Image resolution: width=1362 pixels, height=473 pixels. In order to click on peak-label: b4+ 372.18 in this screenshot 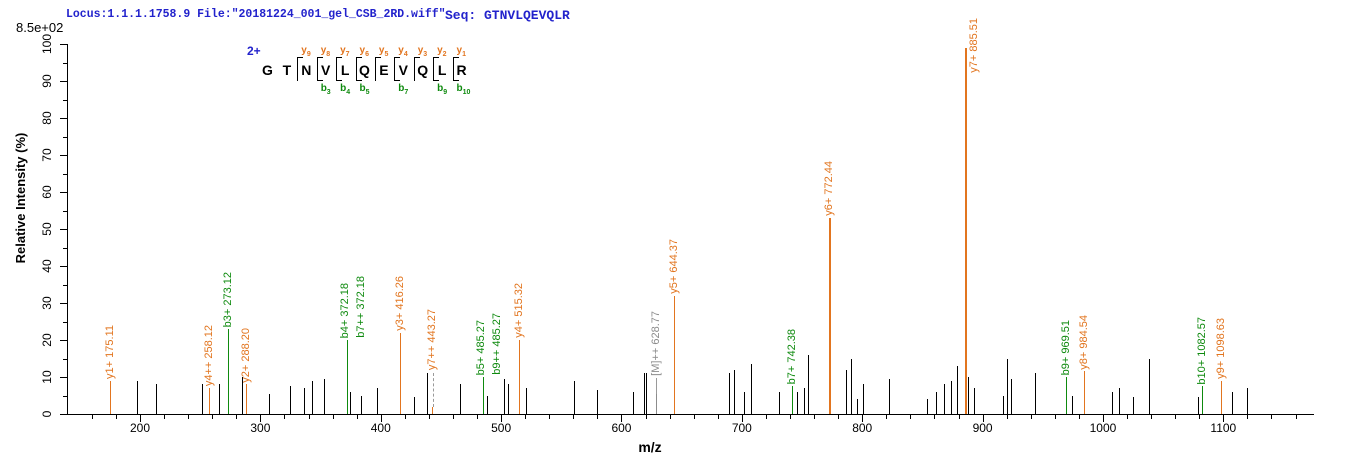, I will do `click(344, 310)`.